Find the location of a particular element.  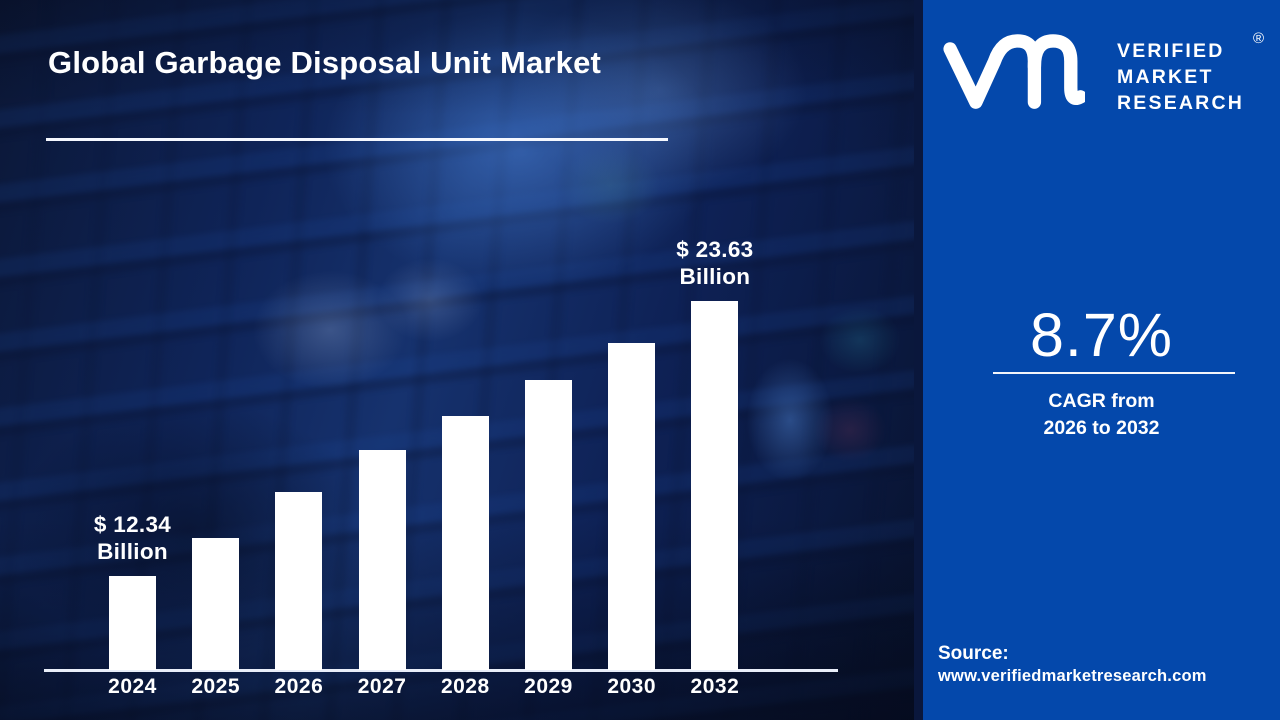

value-label-2024: $ 12.34 Billion is located at coordinates (132, 538).